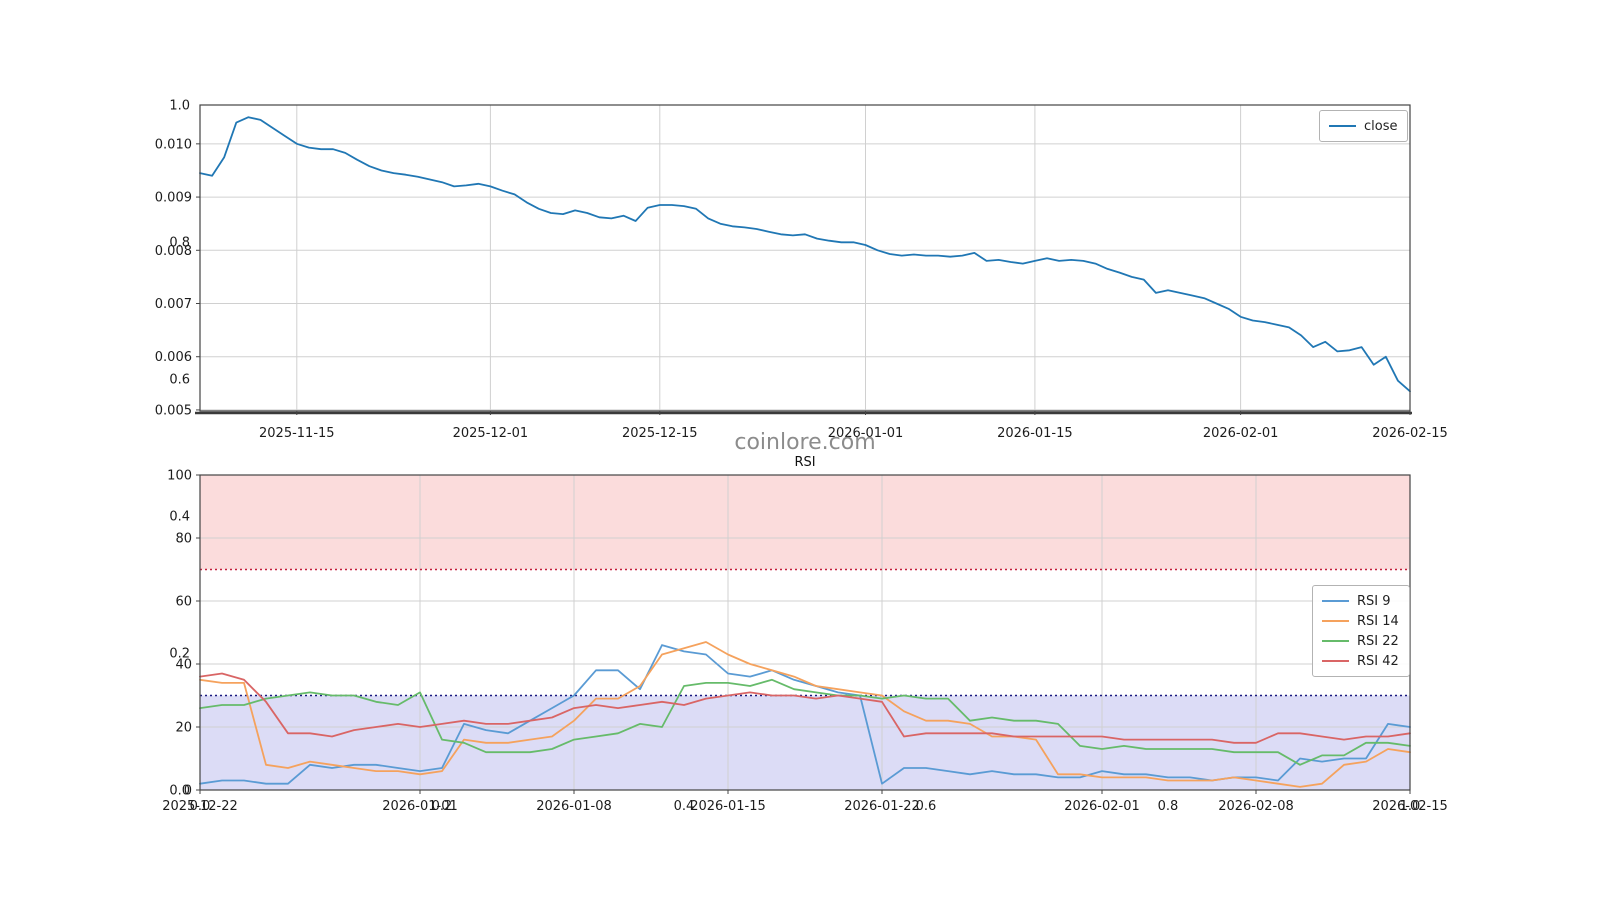  Describe the element at coordinates (1378, 661) in the screenshot. I see `legend-label-rsi42: RSI 42` at that location.